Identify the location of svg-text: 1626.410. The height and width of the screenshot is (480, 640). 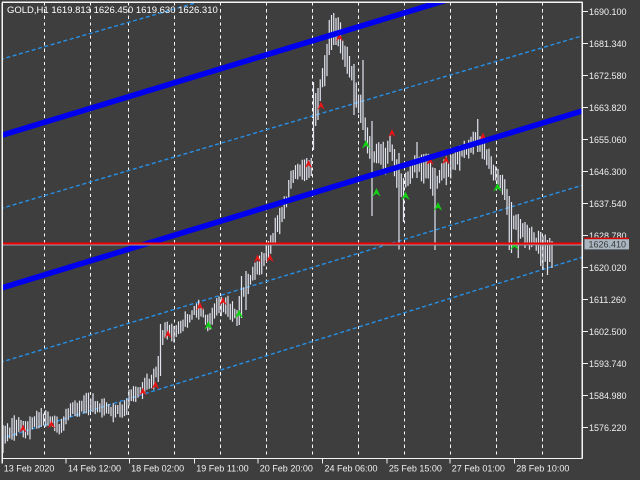
(608, 244).